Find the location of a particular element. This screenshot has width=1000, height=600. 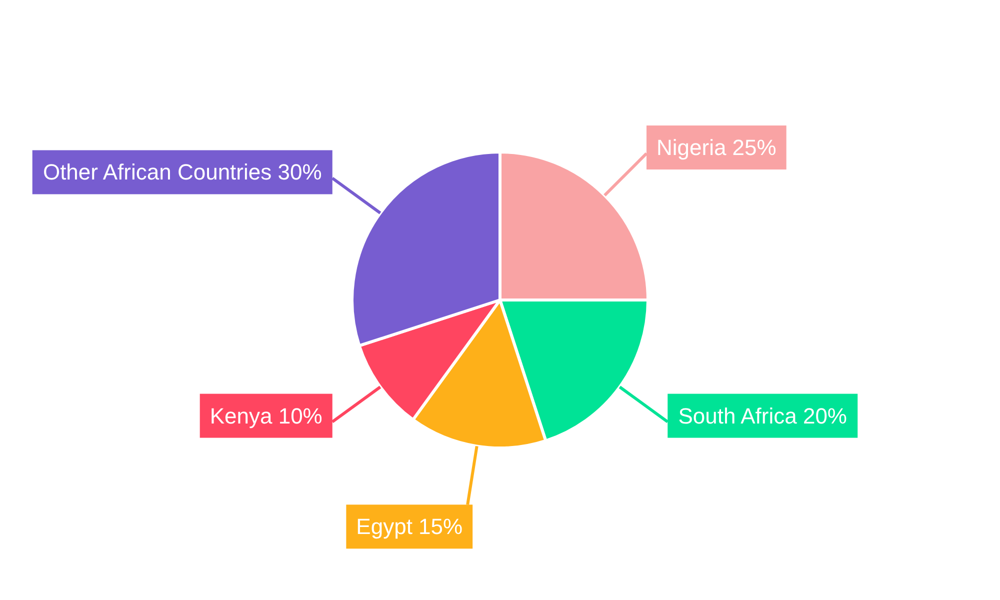

slice-label: Nigeria 25% is located at coordinates (716, 147).